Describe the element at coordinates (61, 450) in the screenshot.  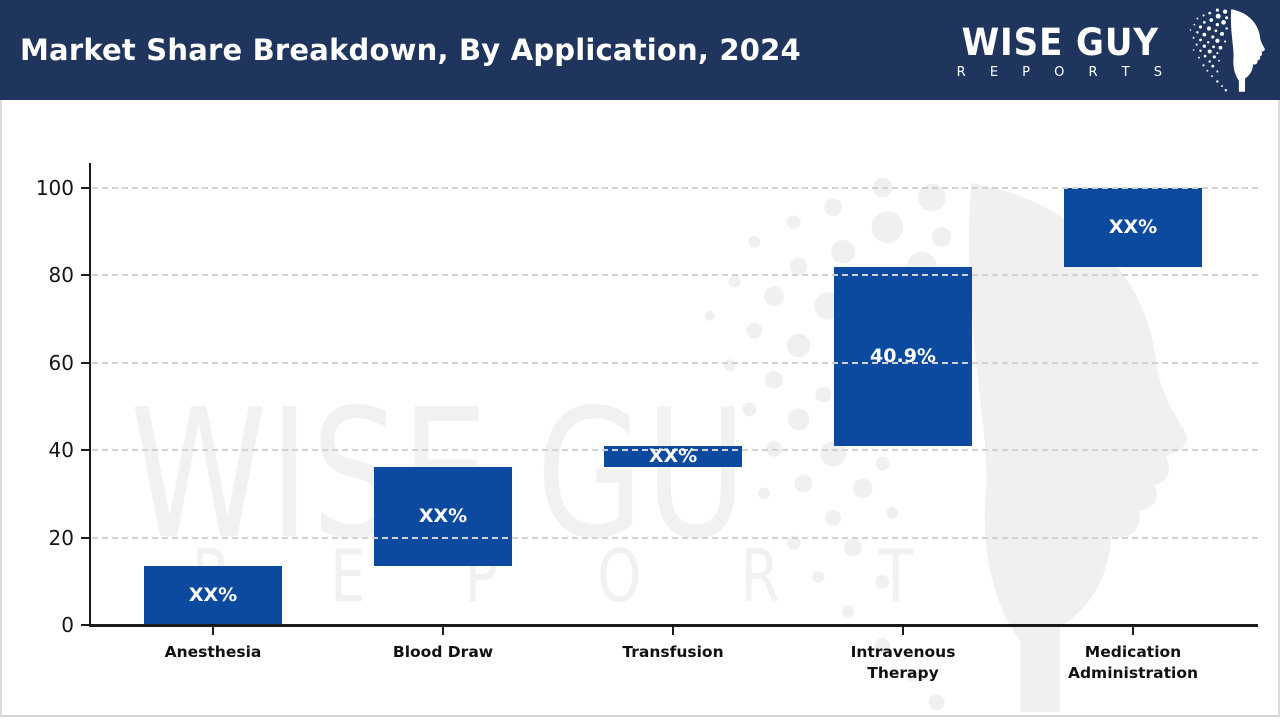
I see `y-tick-label-40: 40` at that location.